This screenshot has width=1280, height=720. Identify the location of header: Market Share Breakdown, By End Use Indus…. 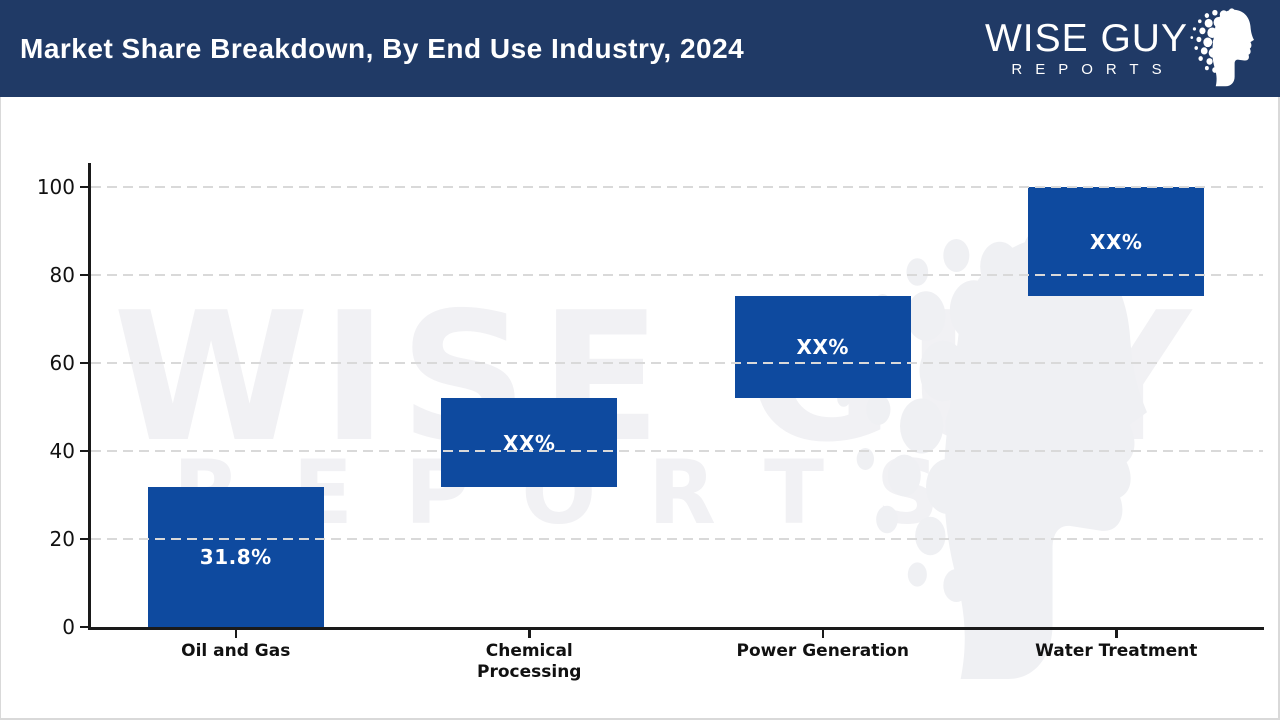
(640, 48).